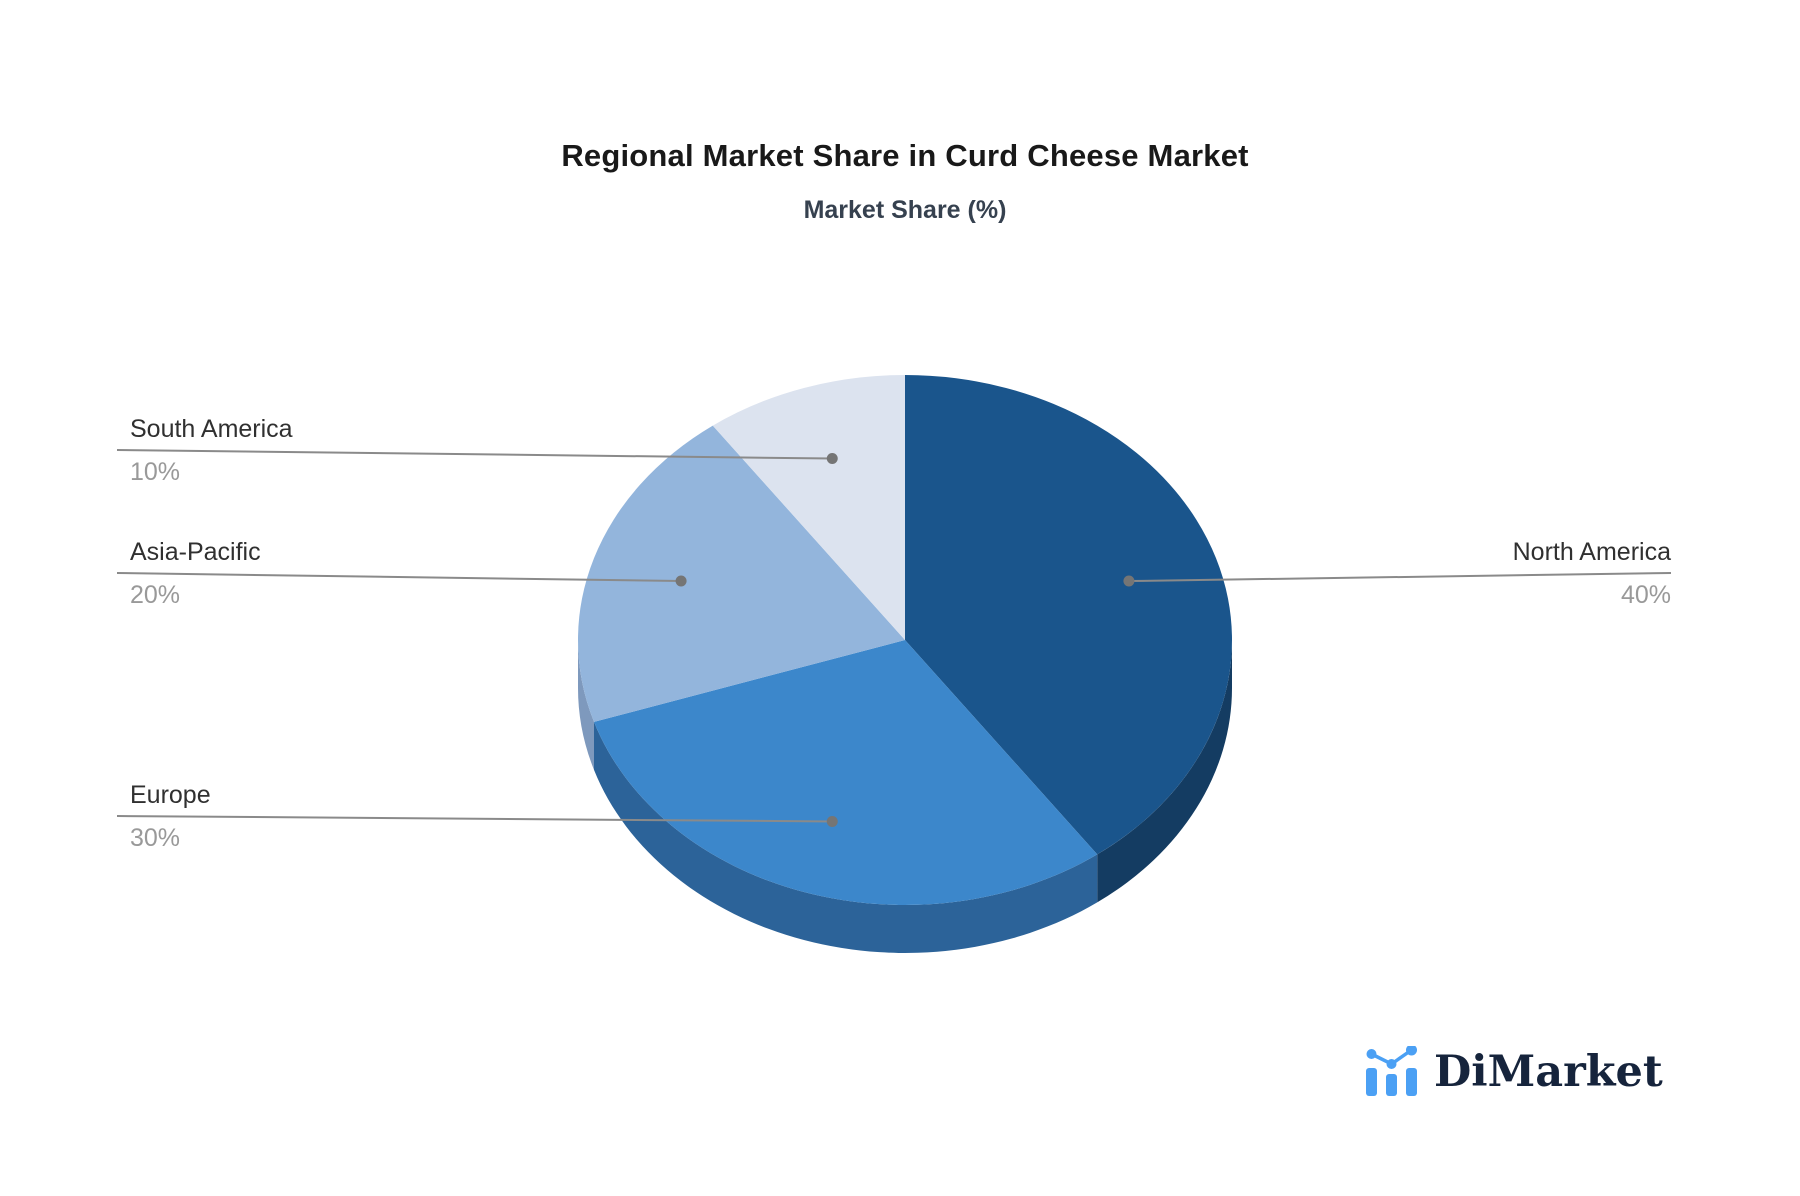 The image size is (1800, 1196). Describe the element at coordinates (832, 459) in the screenshot. I see `leader-dot-south-america` at that location.